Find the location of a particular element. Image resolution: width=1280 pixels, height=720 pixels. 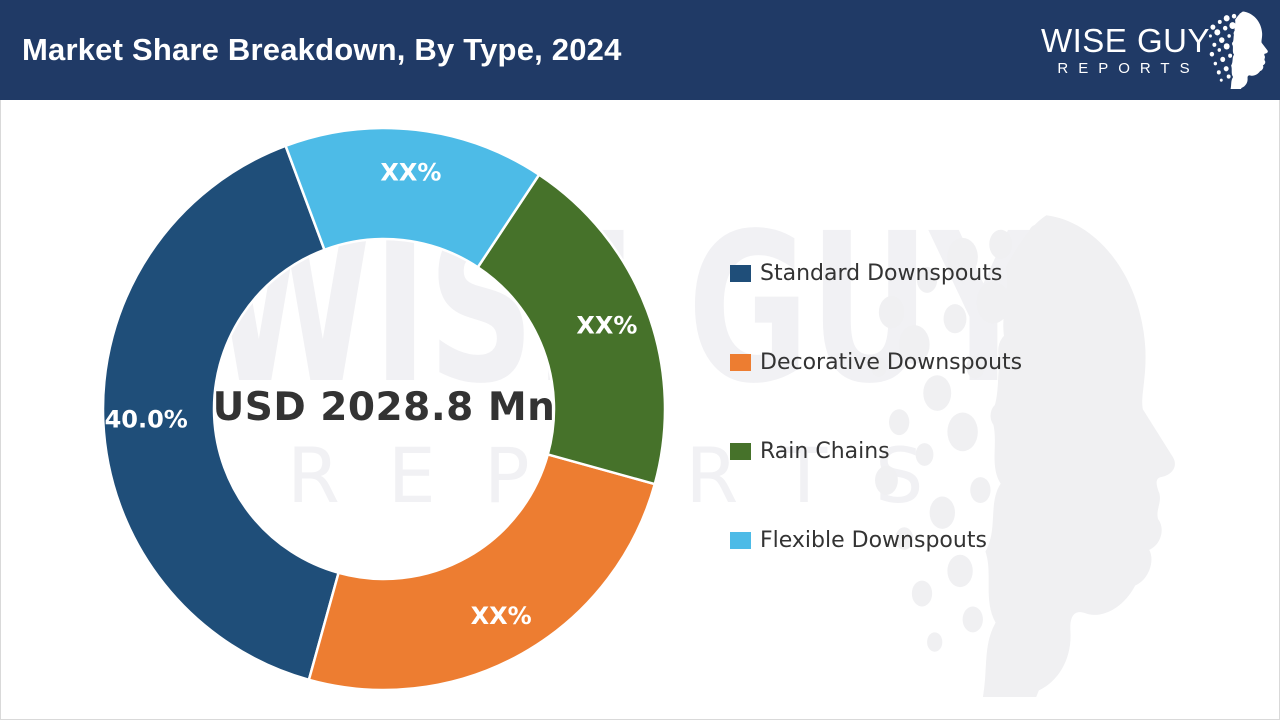

legend-item-standard-downspouts: Standard Downspouts is located at coordinates (876, 273).